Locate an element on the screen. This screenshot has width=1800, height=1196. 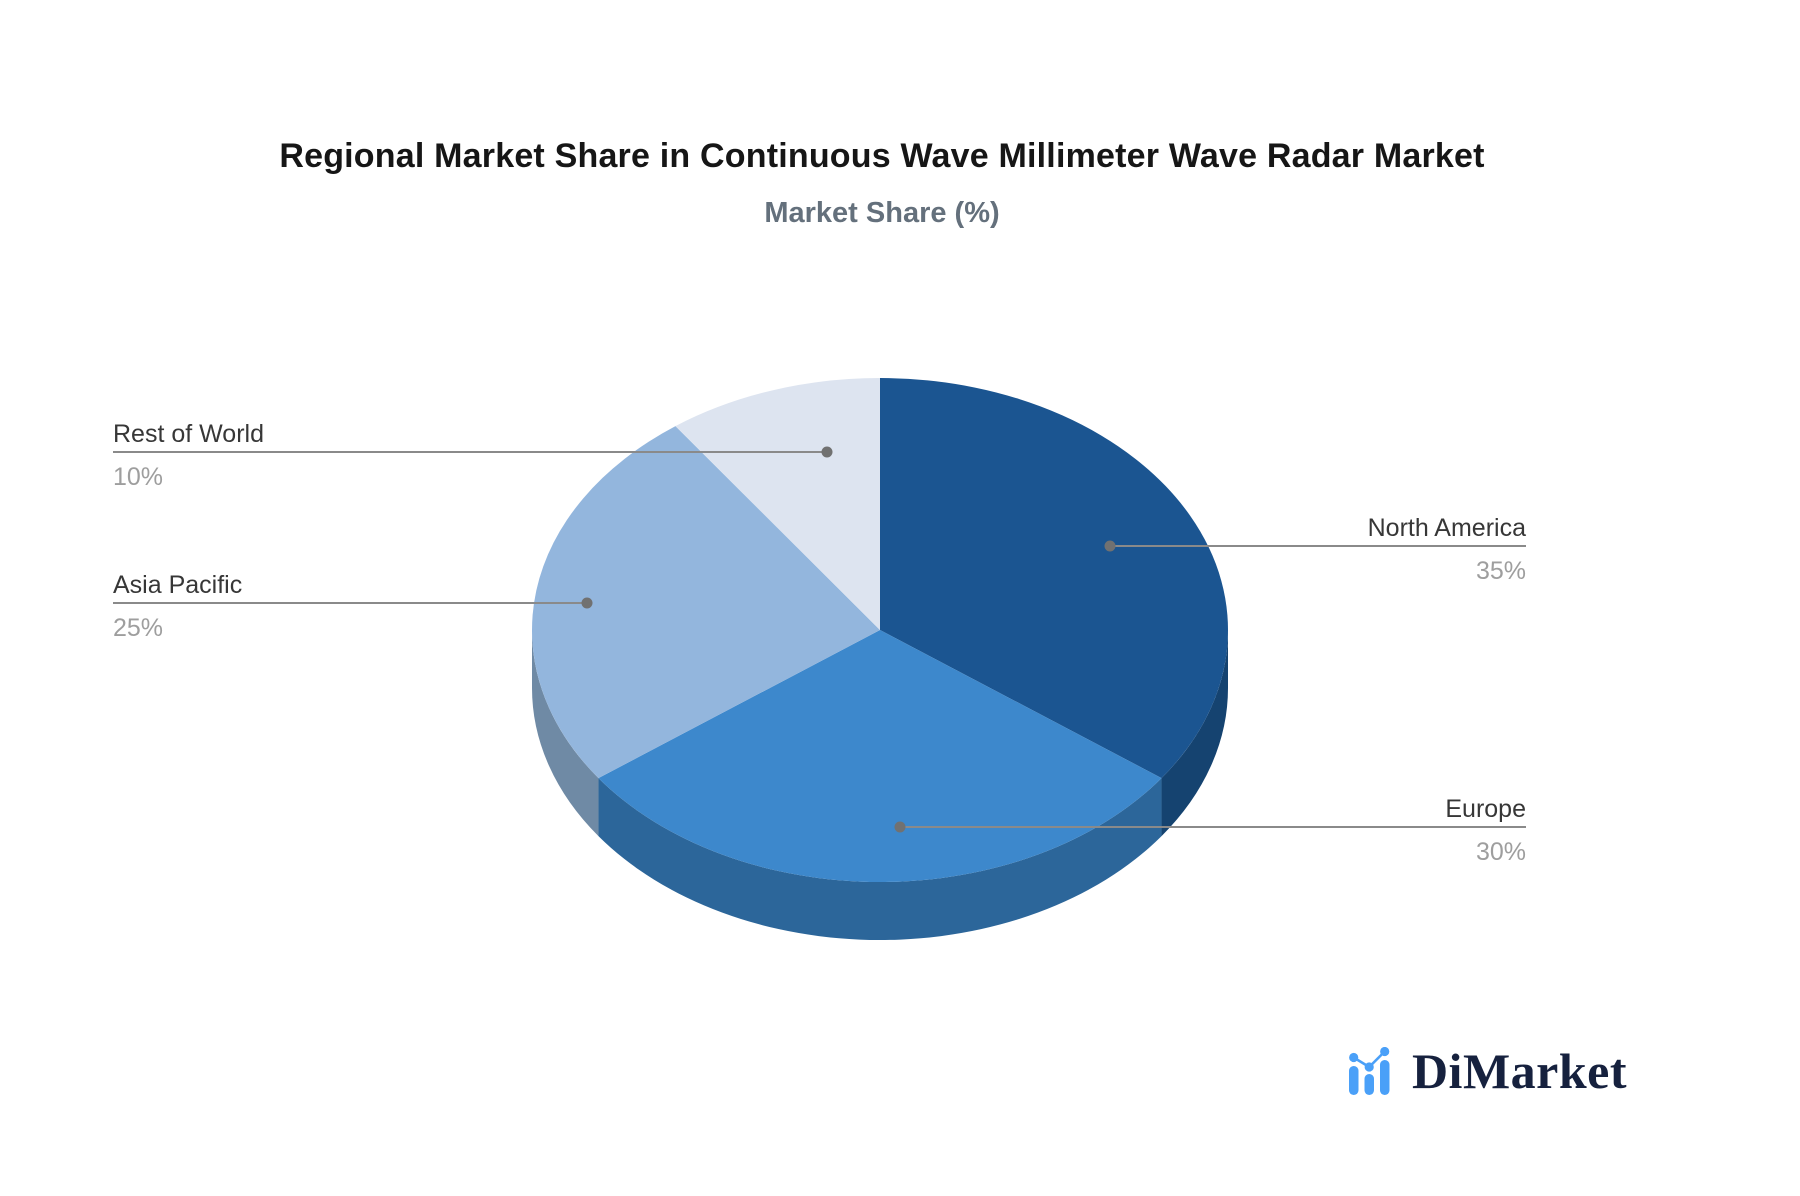
callout-value: 35% is located at coordinates (1500, 571).